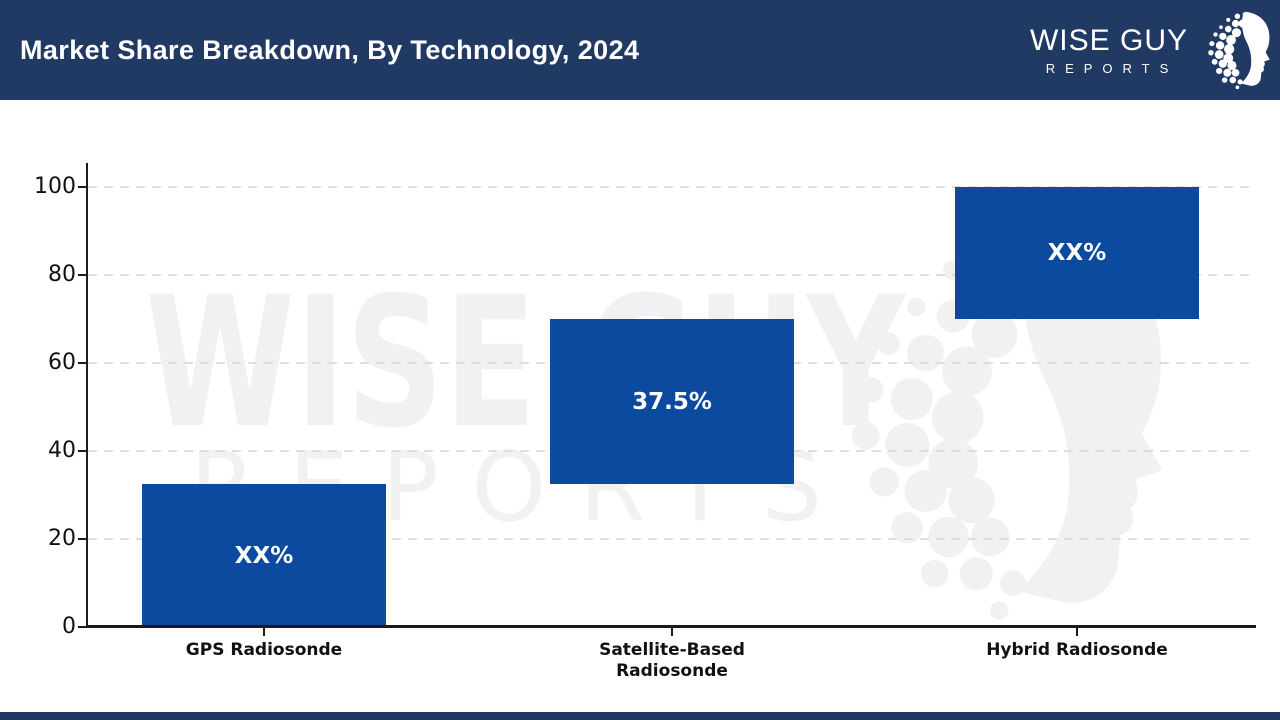  What do you see at coordinates (671, 626) in the screenshot?
I see `x-axis-spine` at bounding box center [671, 626].